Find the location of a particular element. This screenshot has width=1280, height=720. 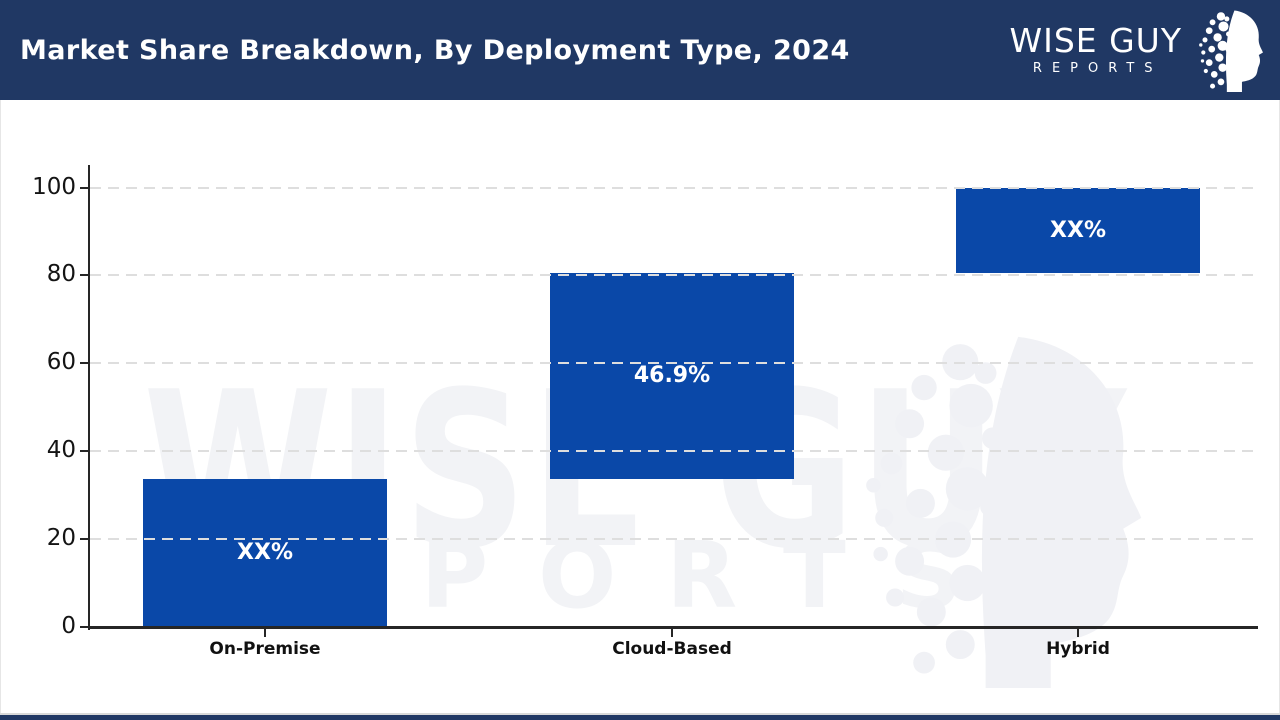

x-axis-line is located at coordinates (673, 627).